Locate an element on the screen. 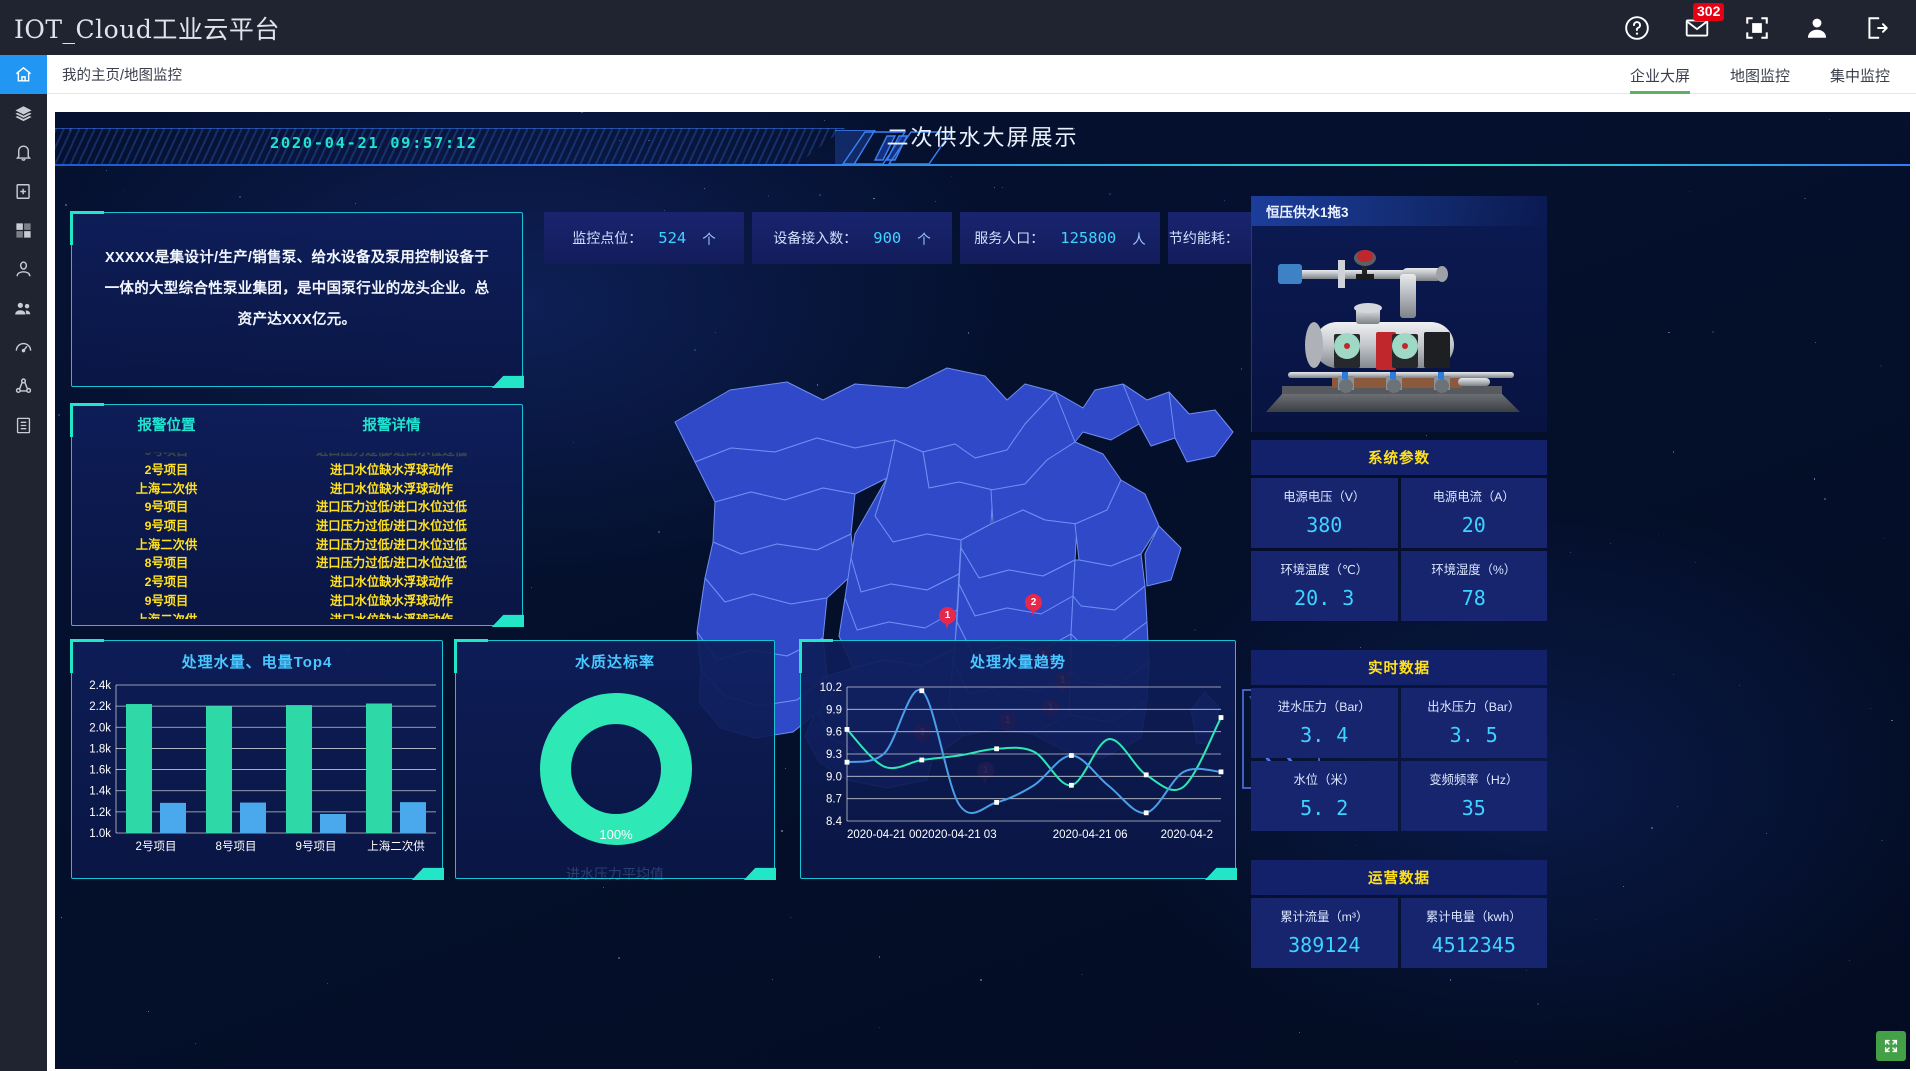  sidebar-item-person is located at coordinates (23, 269).